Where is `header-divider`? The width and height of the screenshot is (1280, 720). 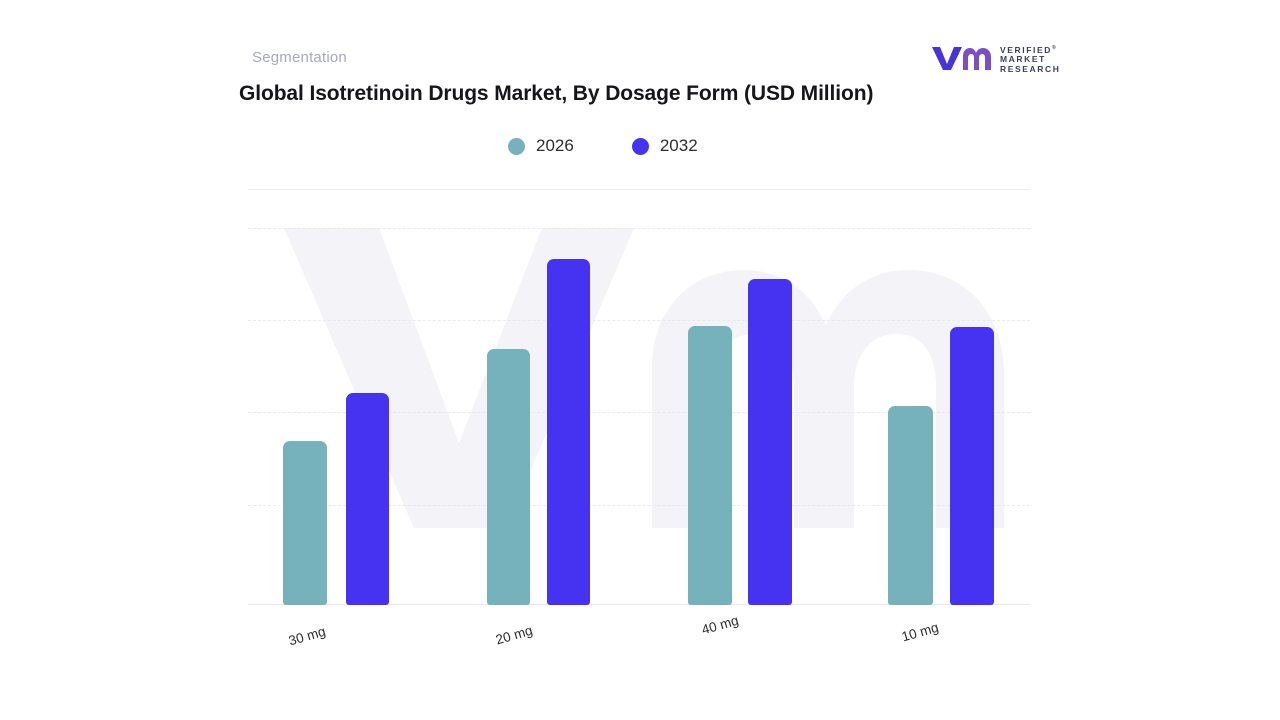
header-divider is located at coordinates (639, 189).